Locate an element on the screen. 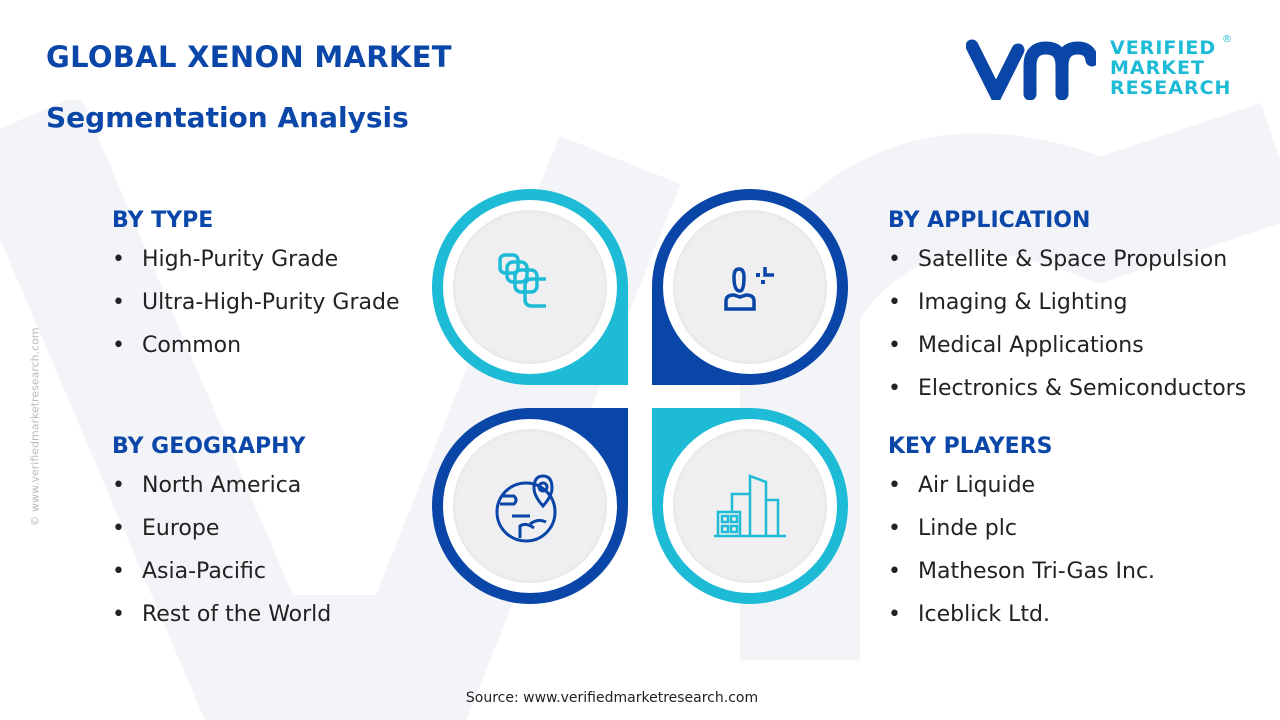 Image resolution: width=1280 pixels, height=720 pixels. list-item: Iceblick Ltd. is located at coordinates (1021, 623).